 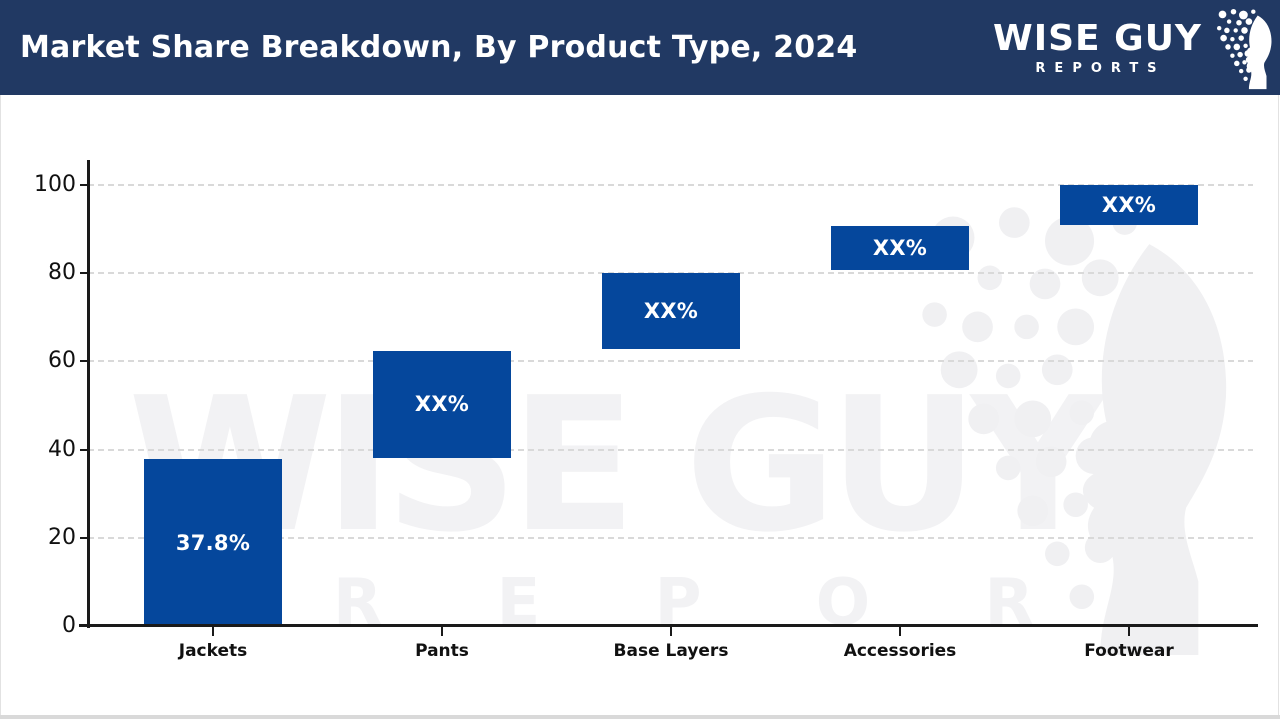 What do you see at coordinates (1097, 38) in the screenshot?
I see `brand-name: WISE GUY` at bounding box center [1097, 38].